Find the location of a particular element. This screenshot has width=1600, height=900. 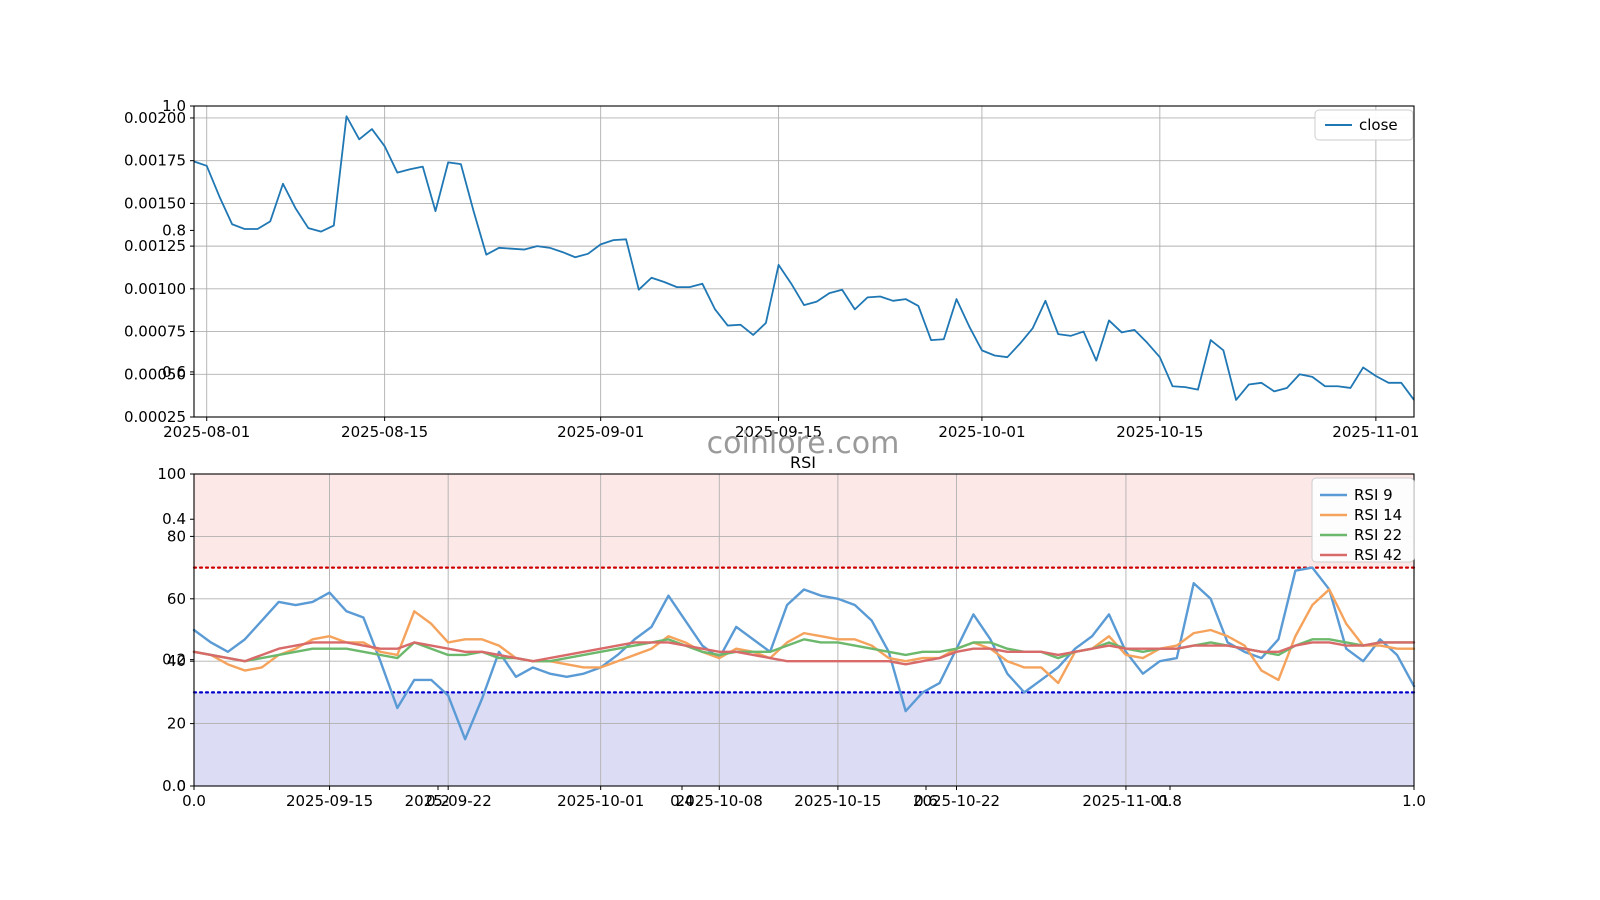

x-tick-label-price: 2025-08-15 is located at coordinates (384, 432).